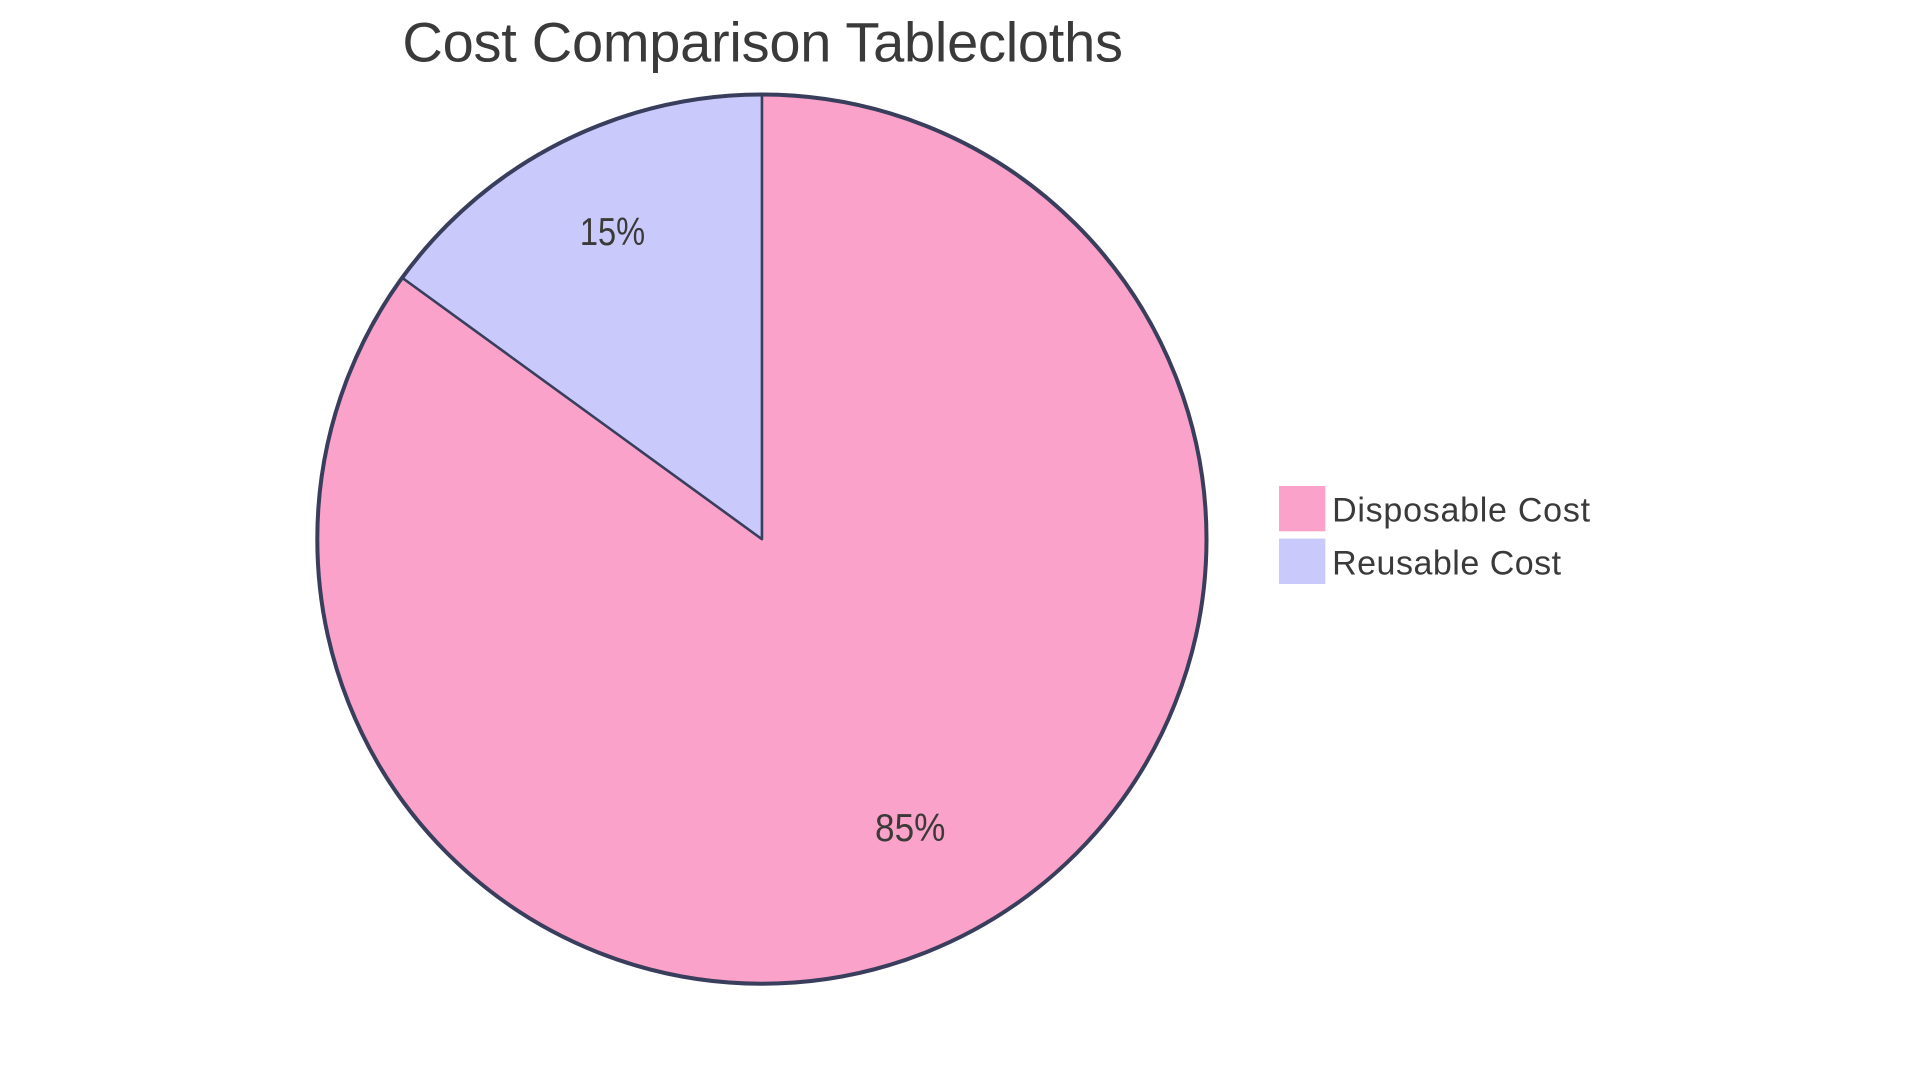 This screenshot has width=1920, height=1083. I want to click on svg-text: Cost Comparison Tablecloths, so click(762, 41).